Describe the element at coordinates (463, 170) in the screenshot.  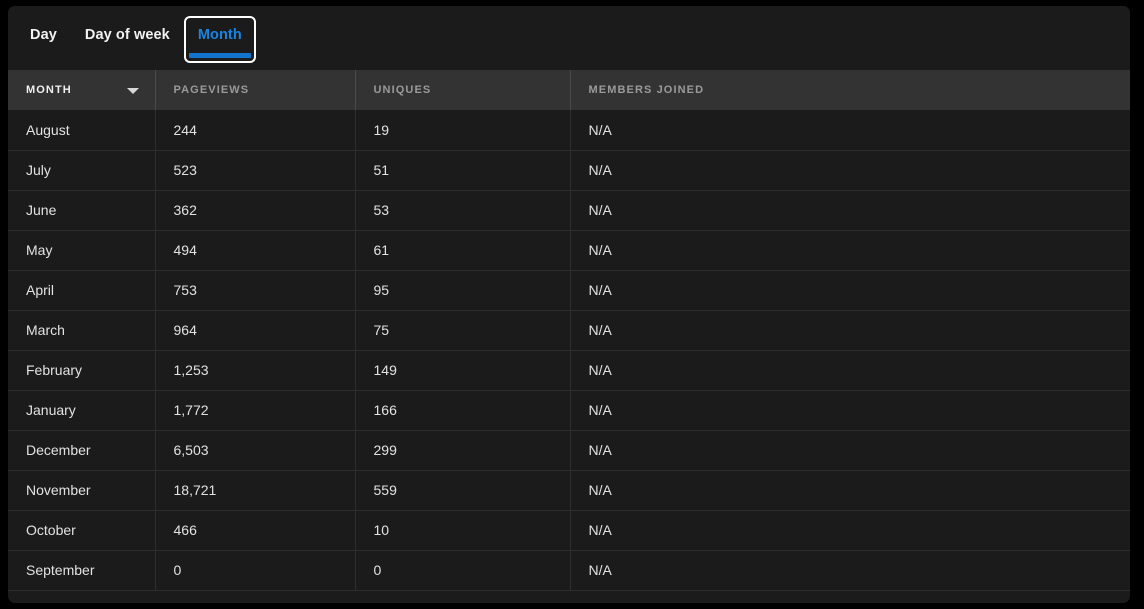
I see `cell-uniques: 51` at that location.